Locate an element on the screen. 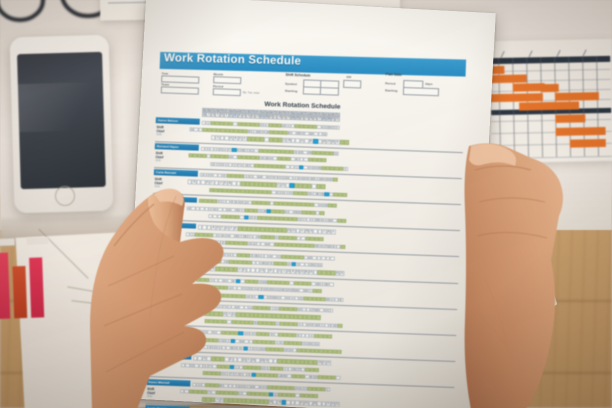 This screenshot has width=612, height=408. left-hand is located at coordinates (157, 298).